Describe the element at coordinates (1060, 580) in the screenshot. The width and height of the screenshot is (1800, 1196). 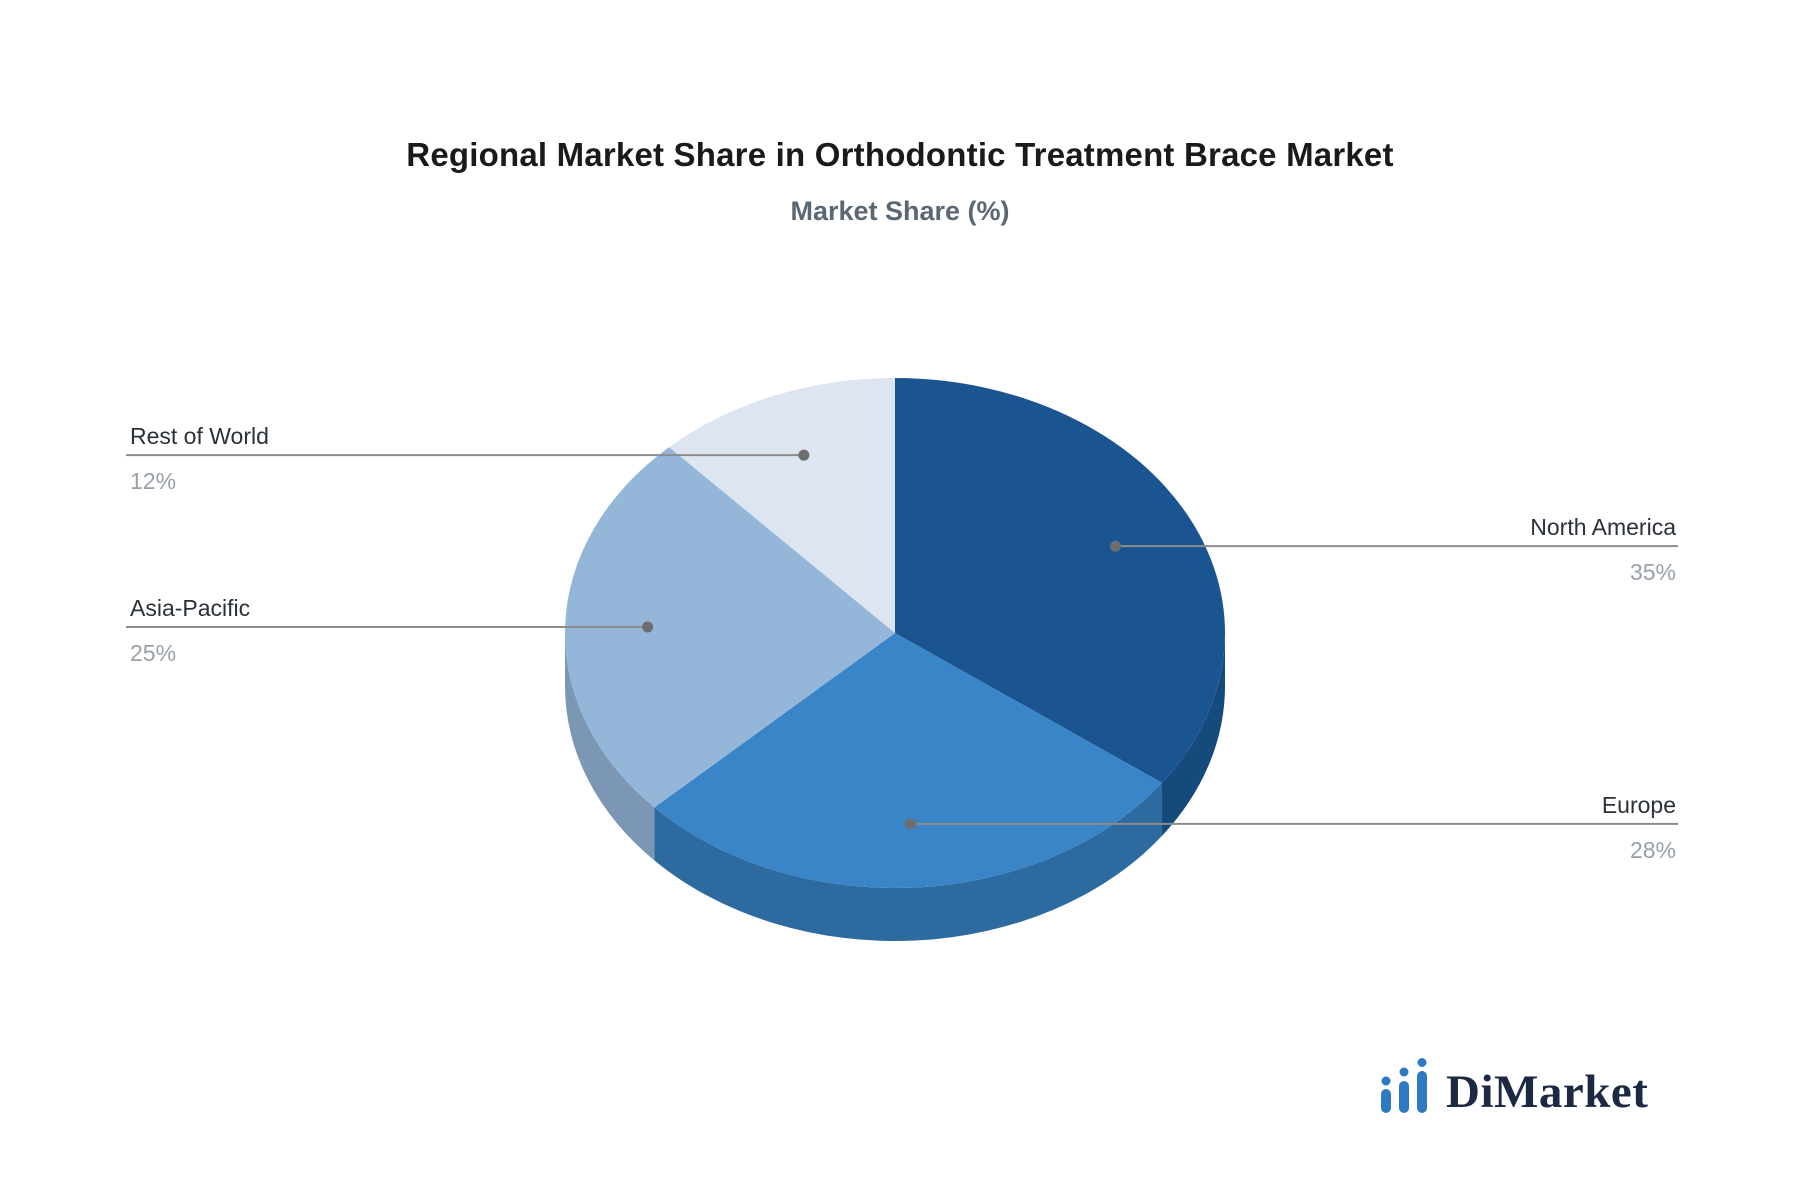
I see `pie-slice-north-america` at that location.